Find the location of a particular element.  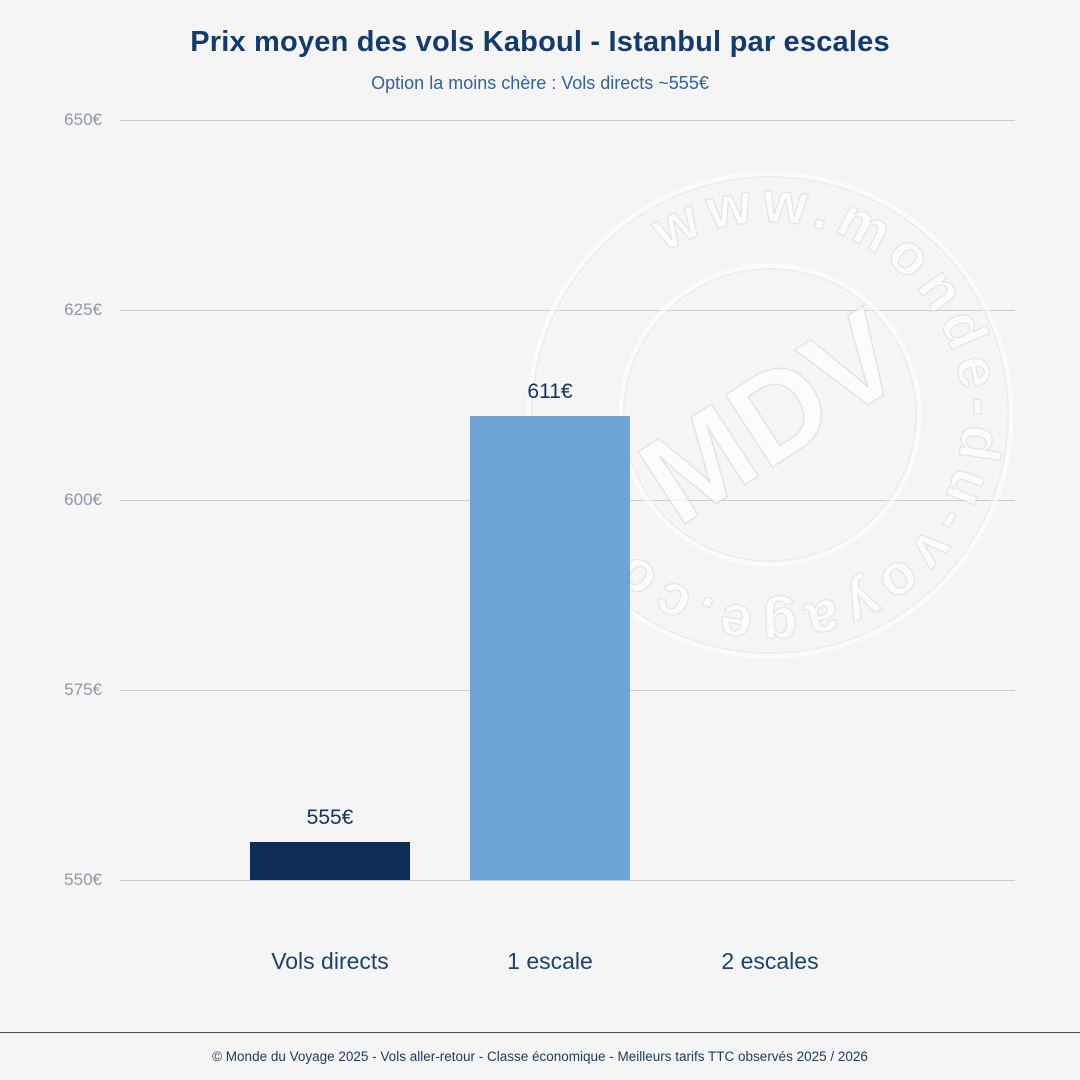

y-axis-tick-label: 650€ is located at coordinates (83, 119).